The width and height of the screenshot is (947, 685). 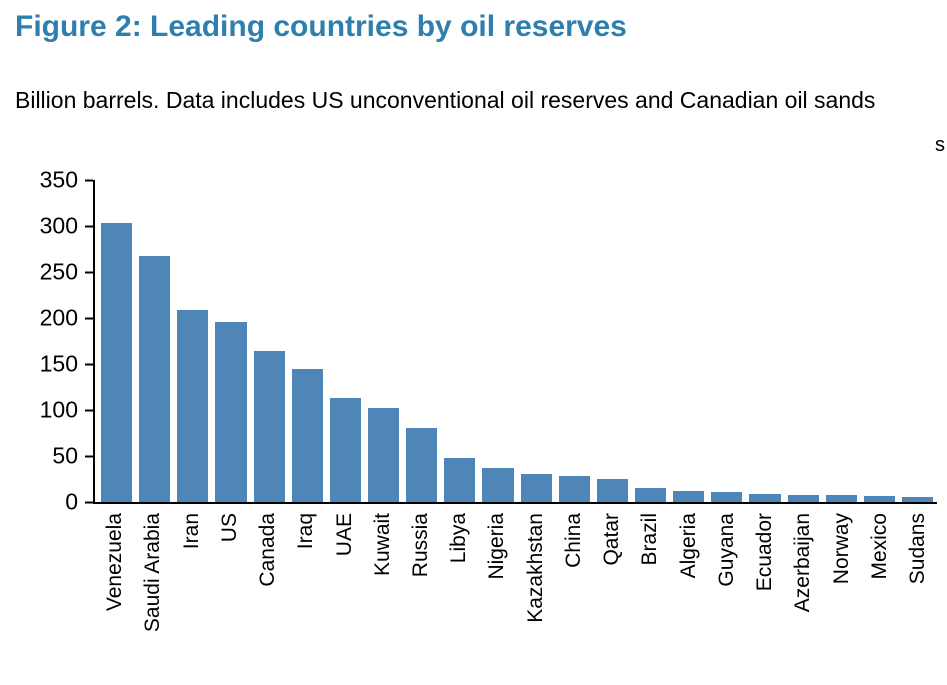 I want to click on x-tick-label: Canada, so click(x=268, y=550).